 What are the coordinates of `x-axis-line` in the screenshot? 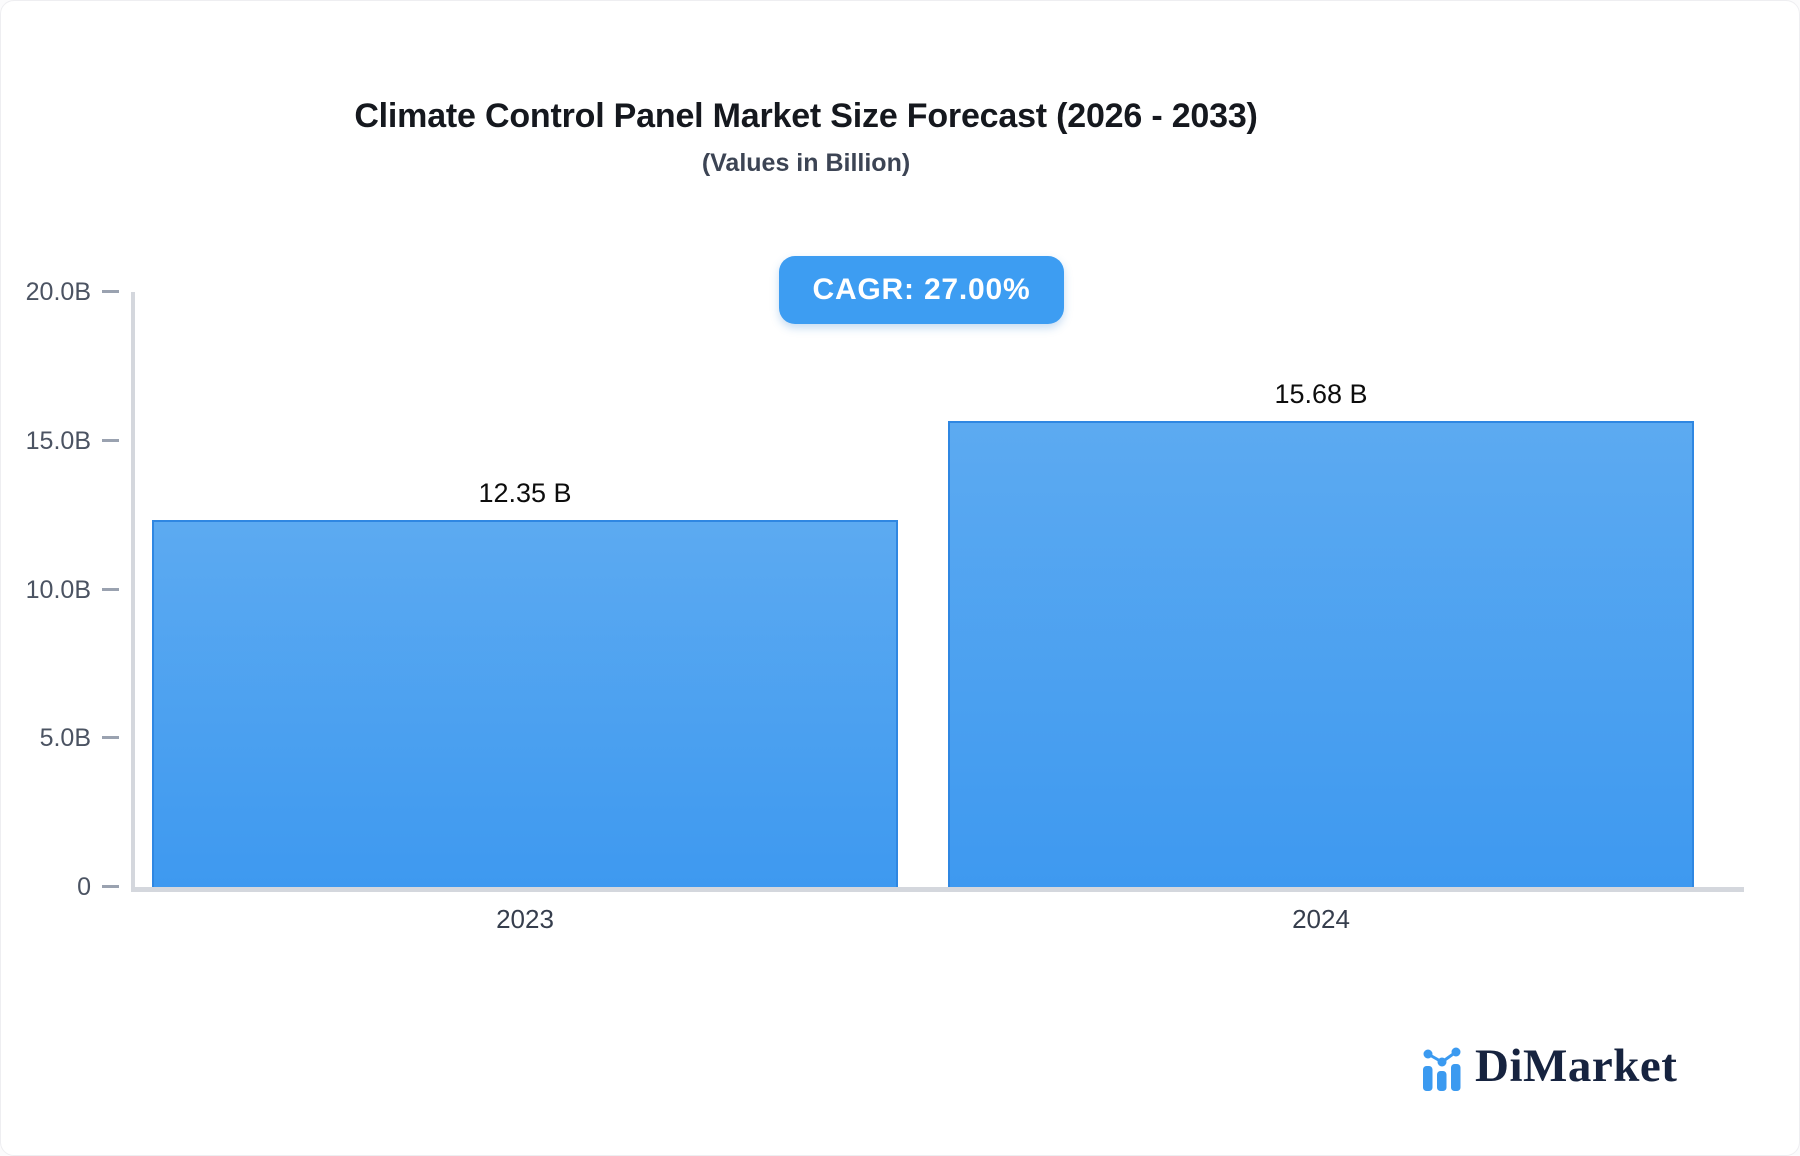 It's located at (937, 889).